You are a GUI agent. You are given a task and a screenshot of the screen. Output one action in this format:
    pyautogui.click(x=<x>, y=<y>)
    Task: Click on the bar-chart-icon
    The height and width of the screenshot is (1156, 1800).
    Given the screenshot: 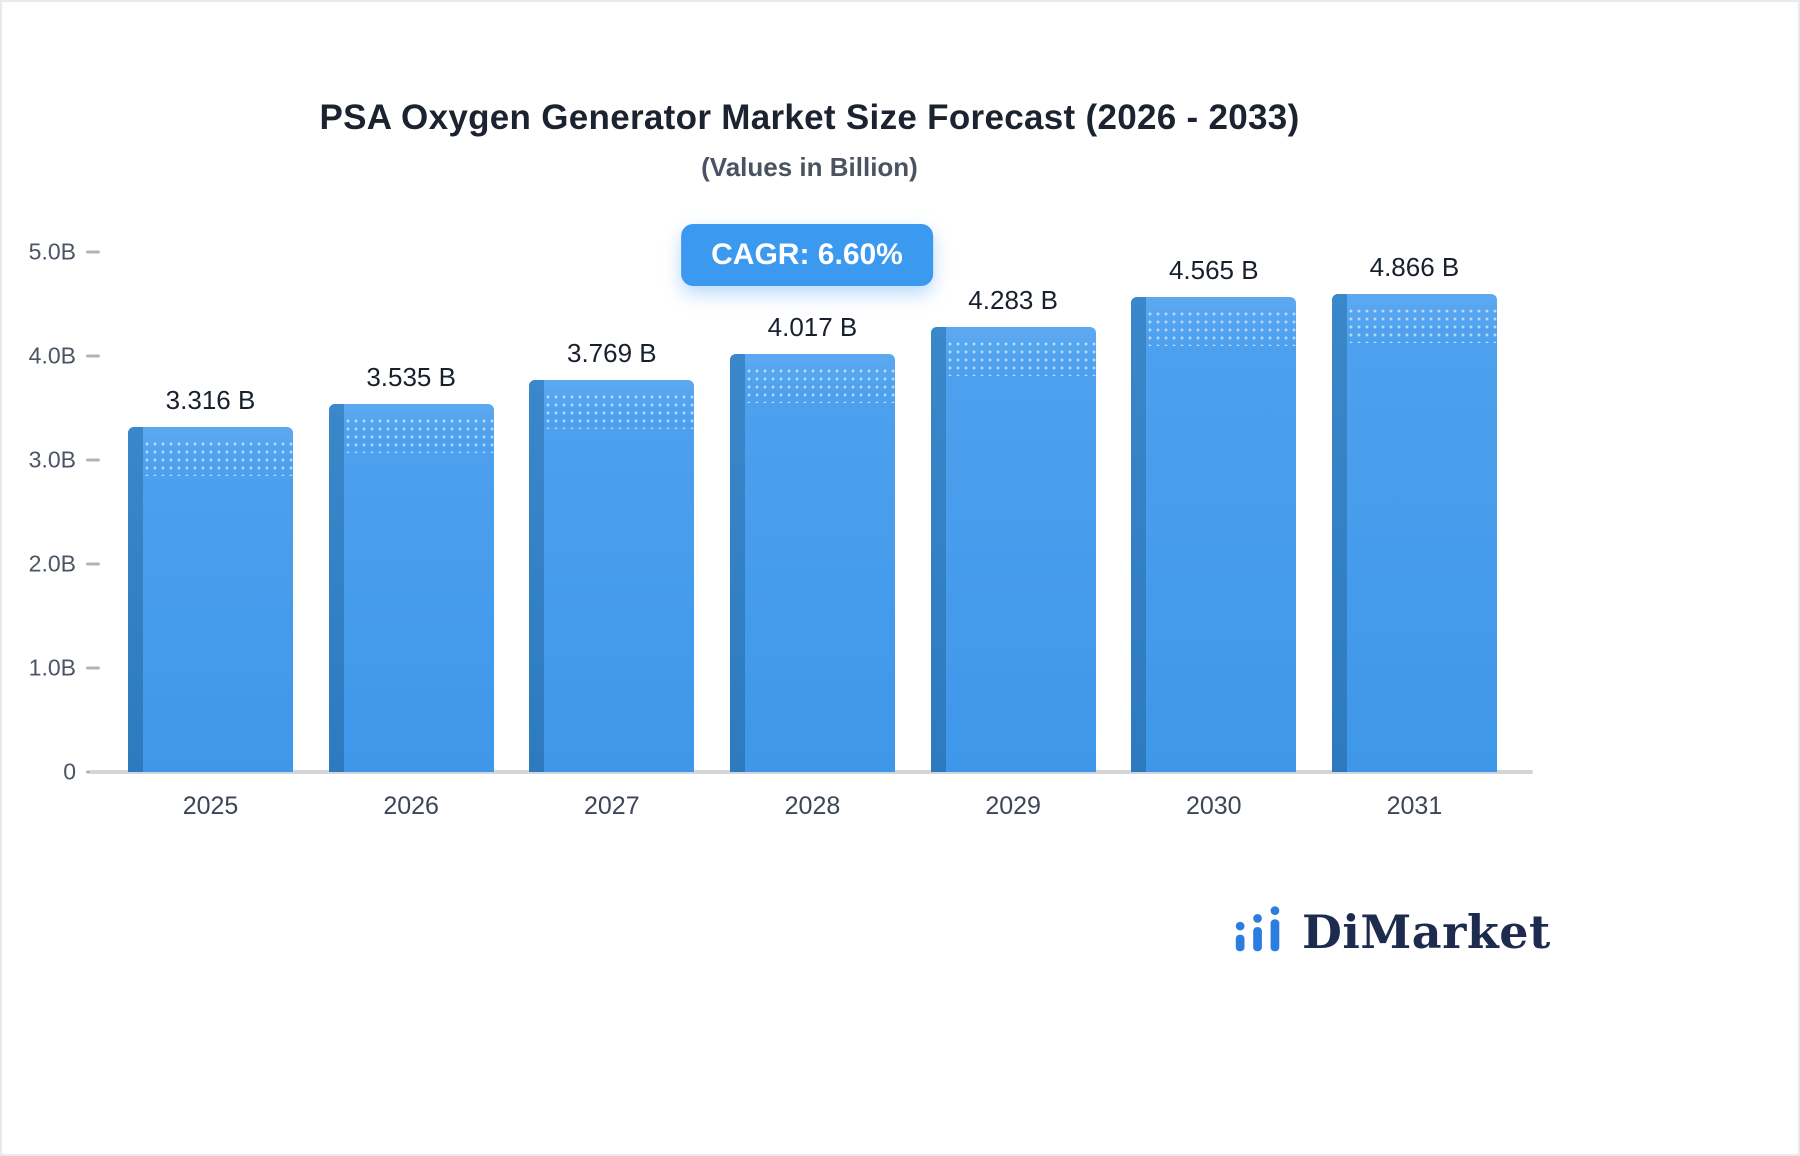 What is the action you would take?
    pyautogui.click(x=1259, y=931)
    